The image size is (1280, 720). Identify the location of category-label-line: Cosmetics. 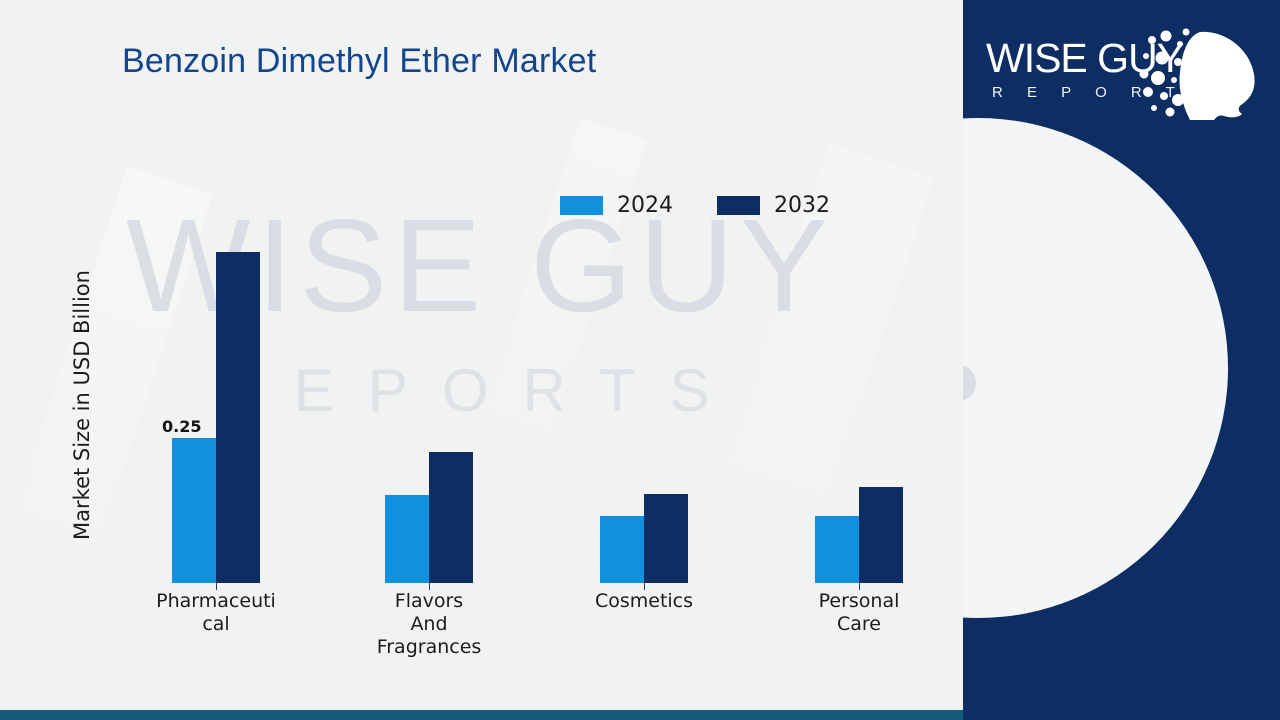
(644, 601).